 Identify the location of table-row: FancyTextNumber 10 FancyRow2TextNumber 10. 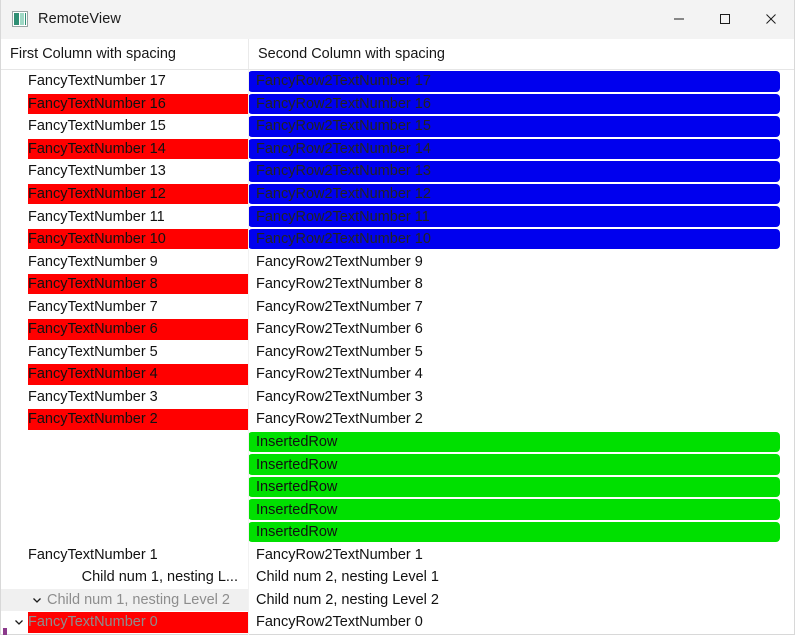
(397, 239).